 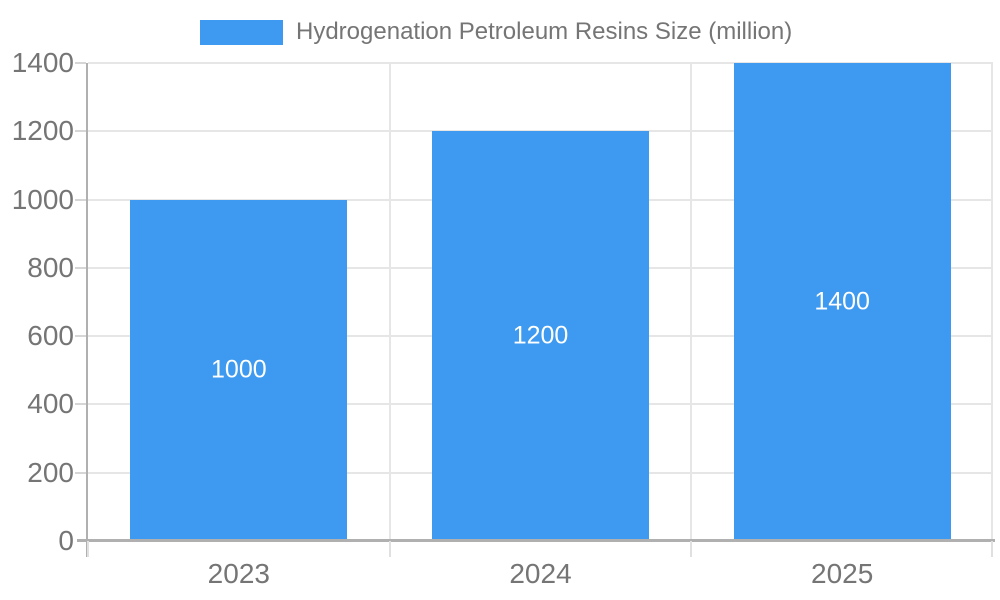 I want to click on y-tick-label: 1400, so click(x=42, y=62).